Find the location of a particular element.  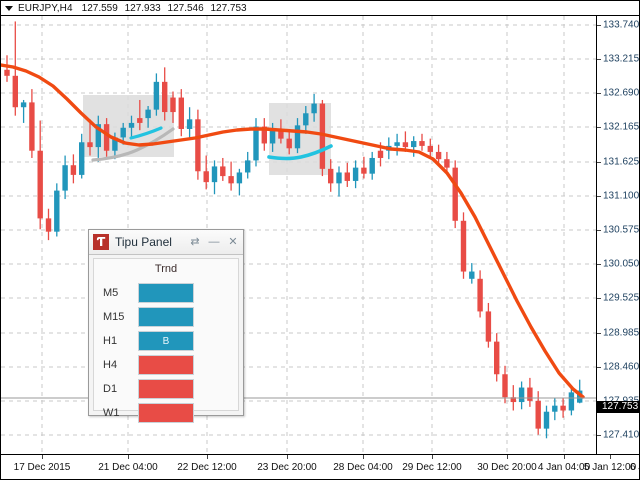

tipu-row-m5: M5 is located at coordinates (167, 293).